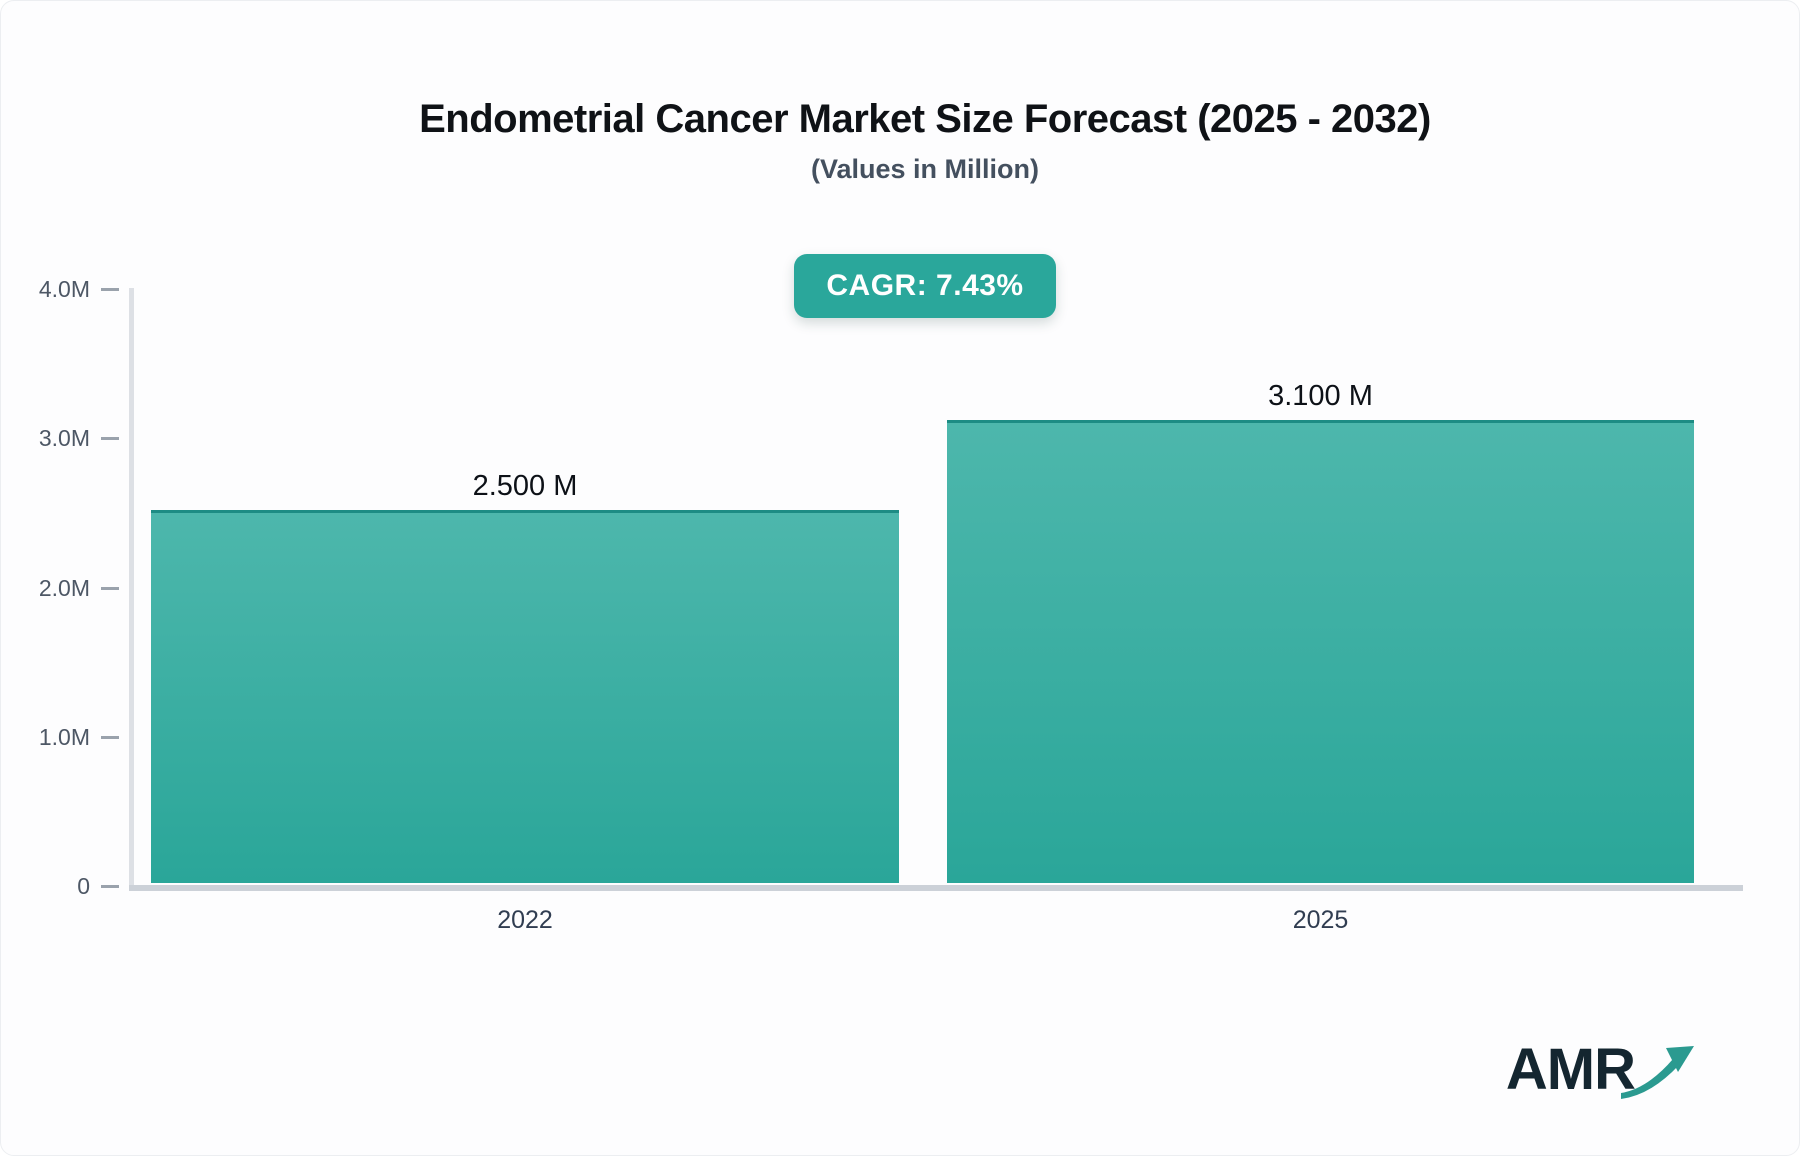 This screenshot has width=1800, height=1156. Describe the element at coordinates (131, 589) in the screenshot. I see `y-axis-line` at that location.